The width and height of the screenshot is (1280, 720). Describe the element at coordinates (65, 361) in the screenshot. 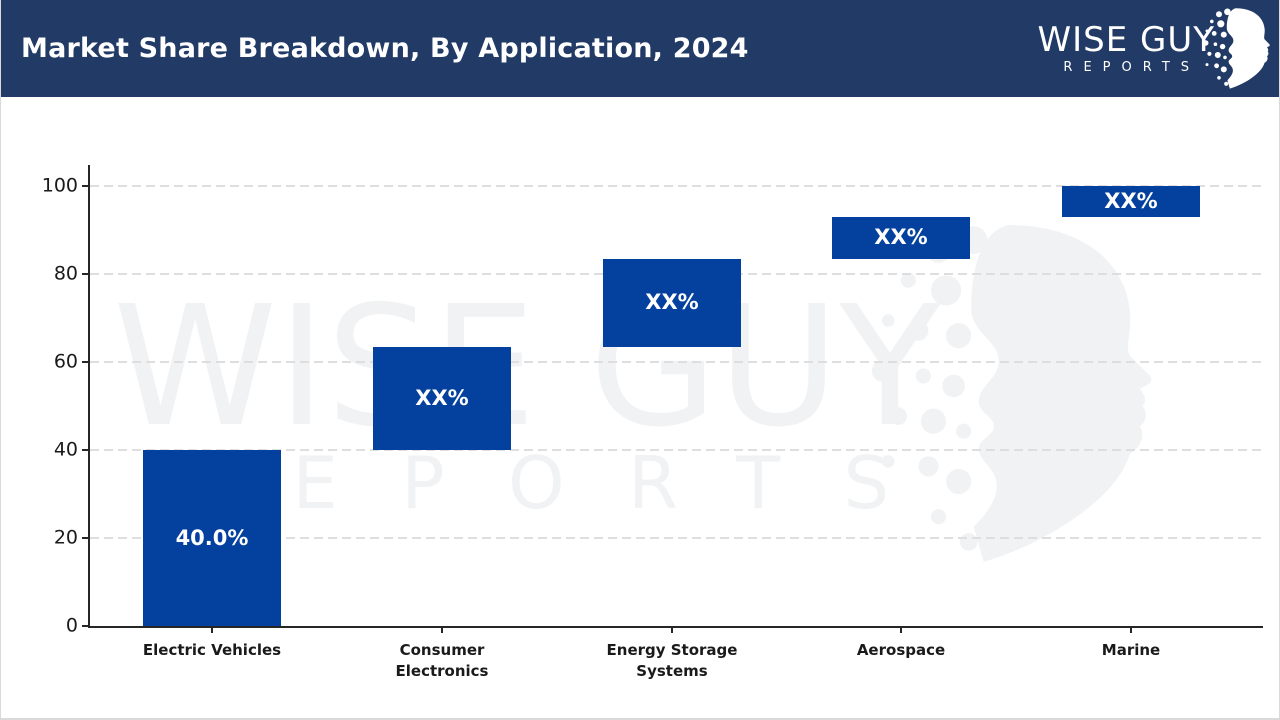

I see `y-tick-label: 60` at that location.